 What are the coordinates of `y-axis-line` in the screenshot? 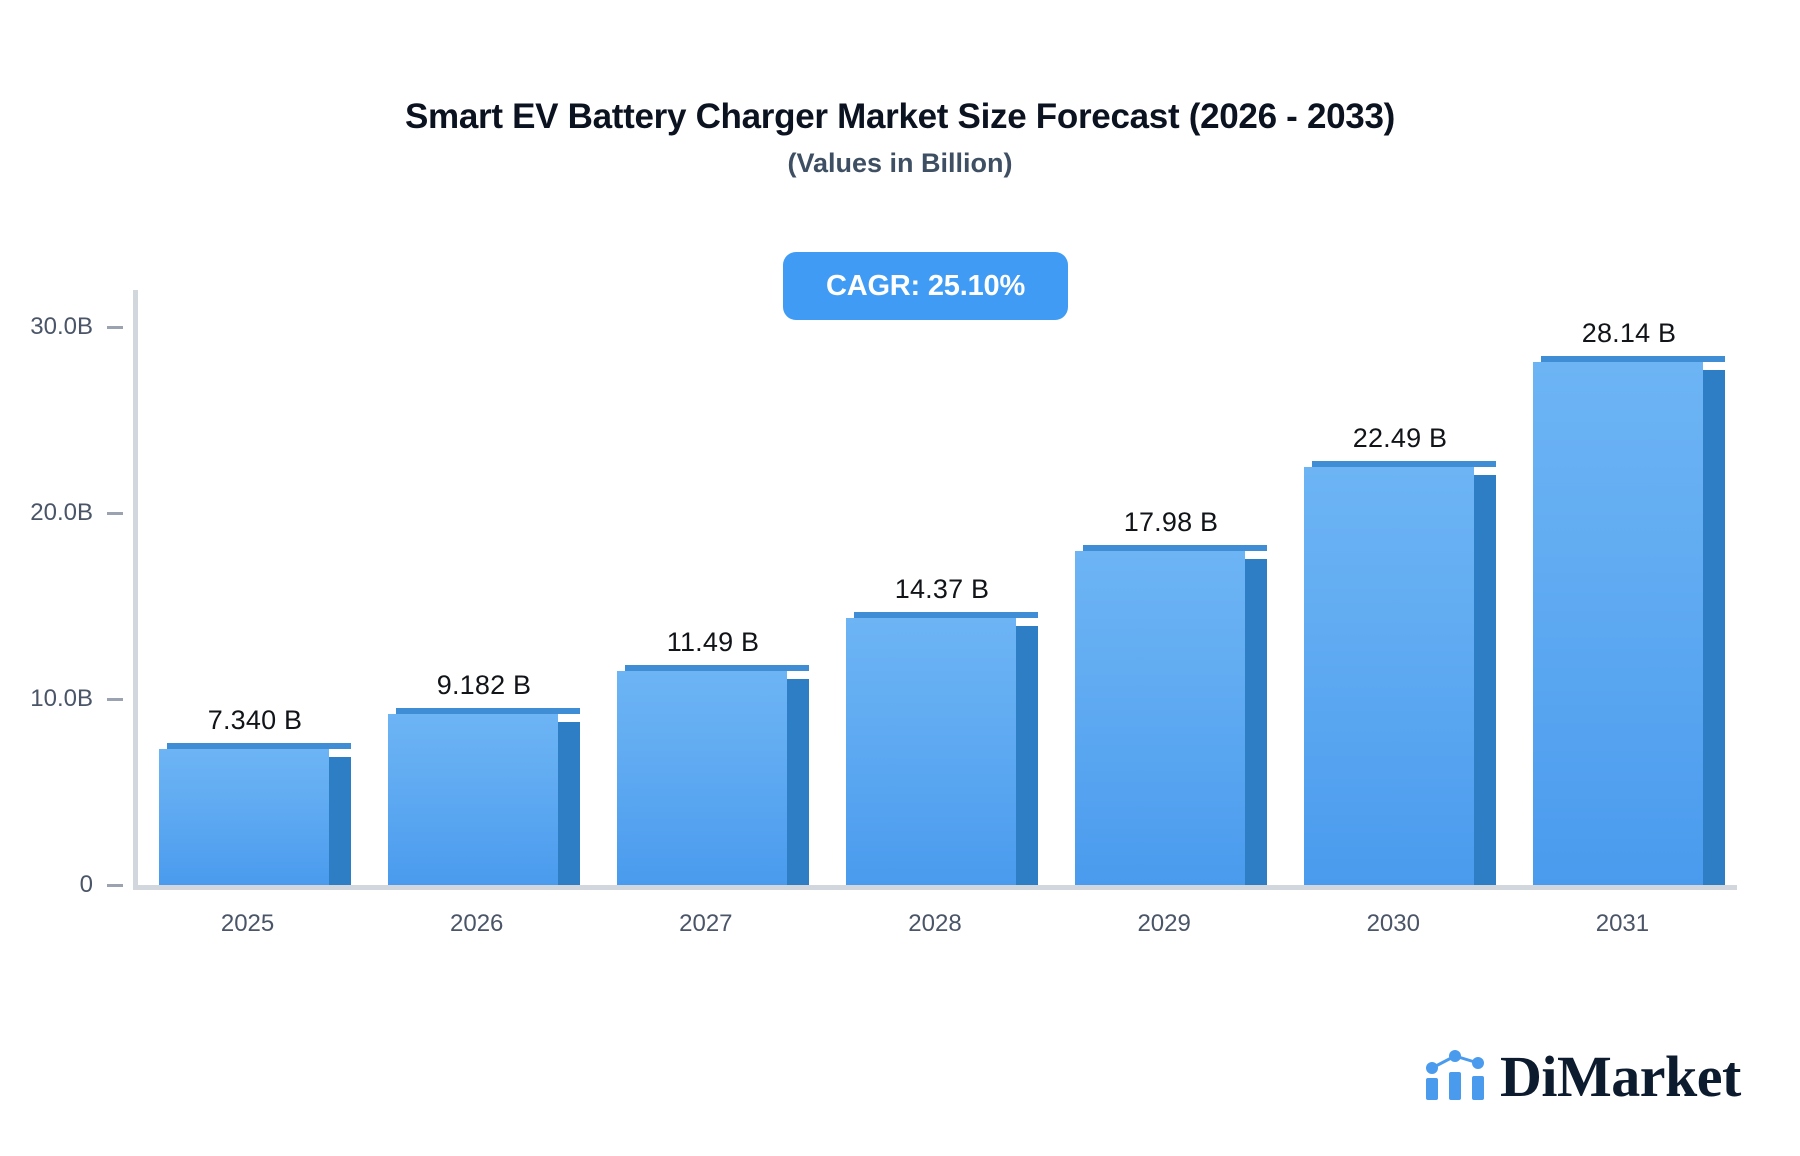 It's located at (135, 589).